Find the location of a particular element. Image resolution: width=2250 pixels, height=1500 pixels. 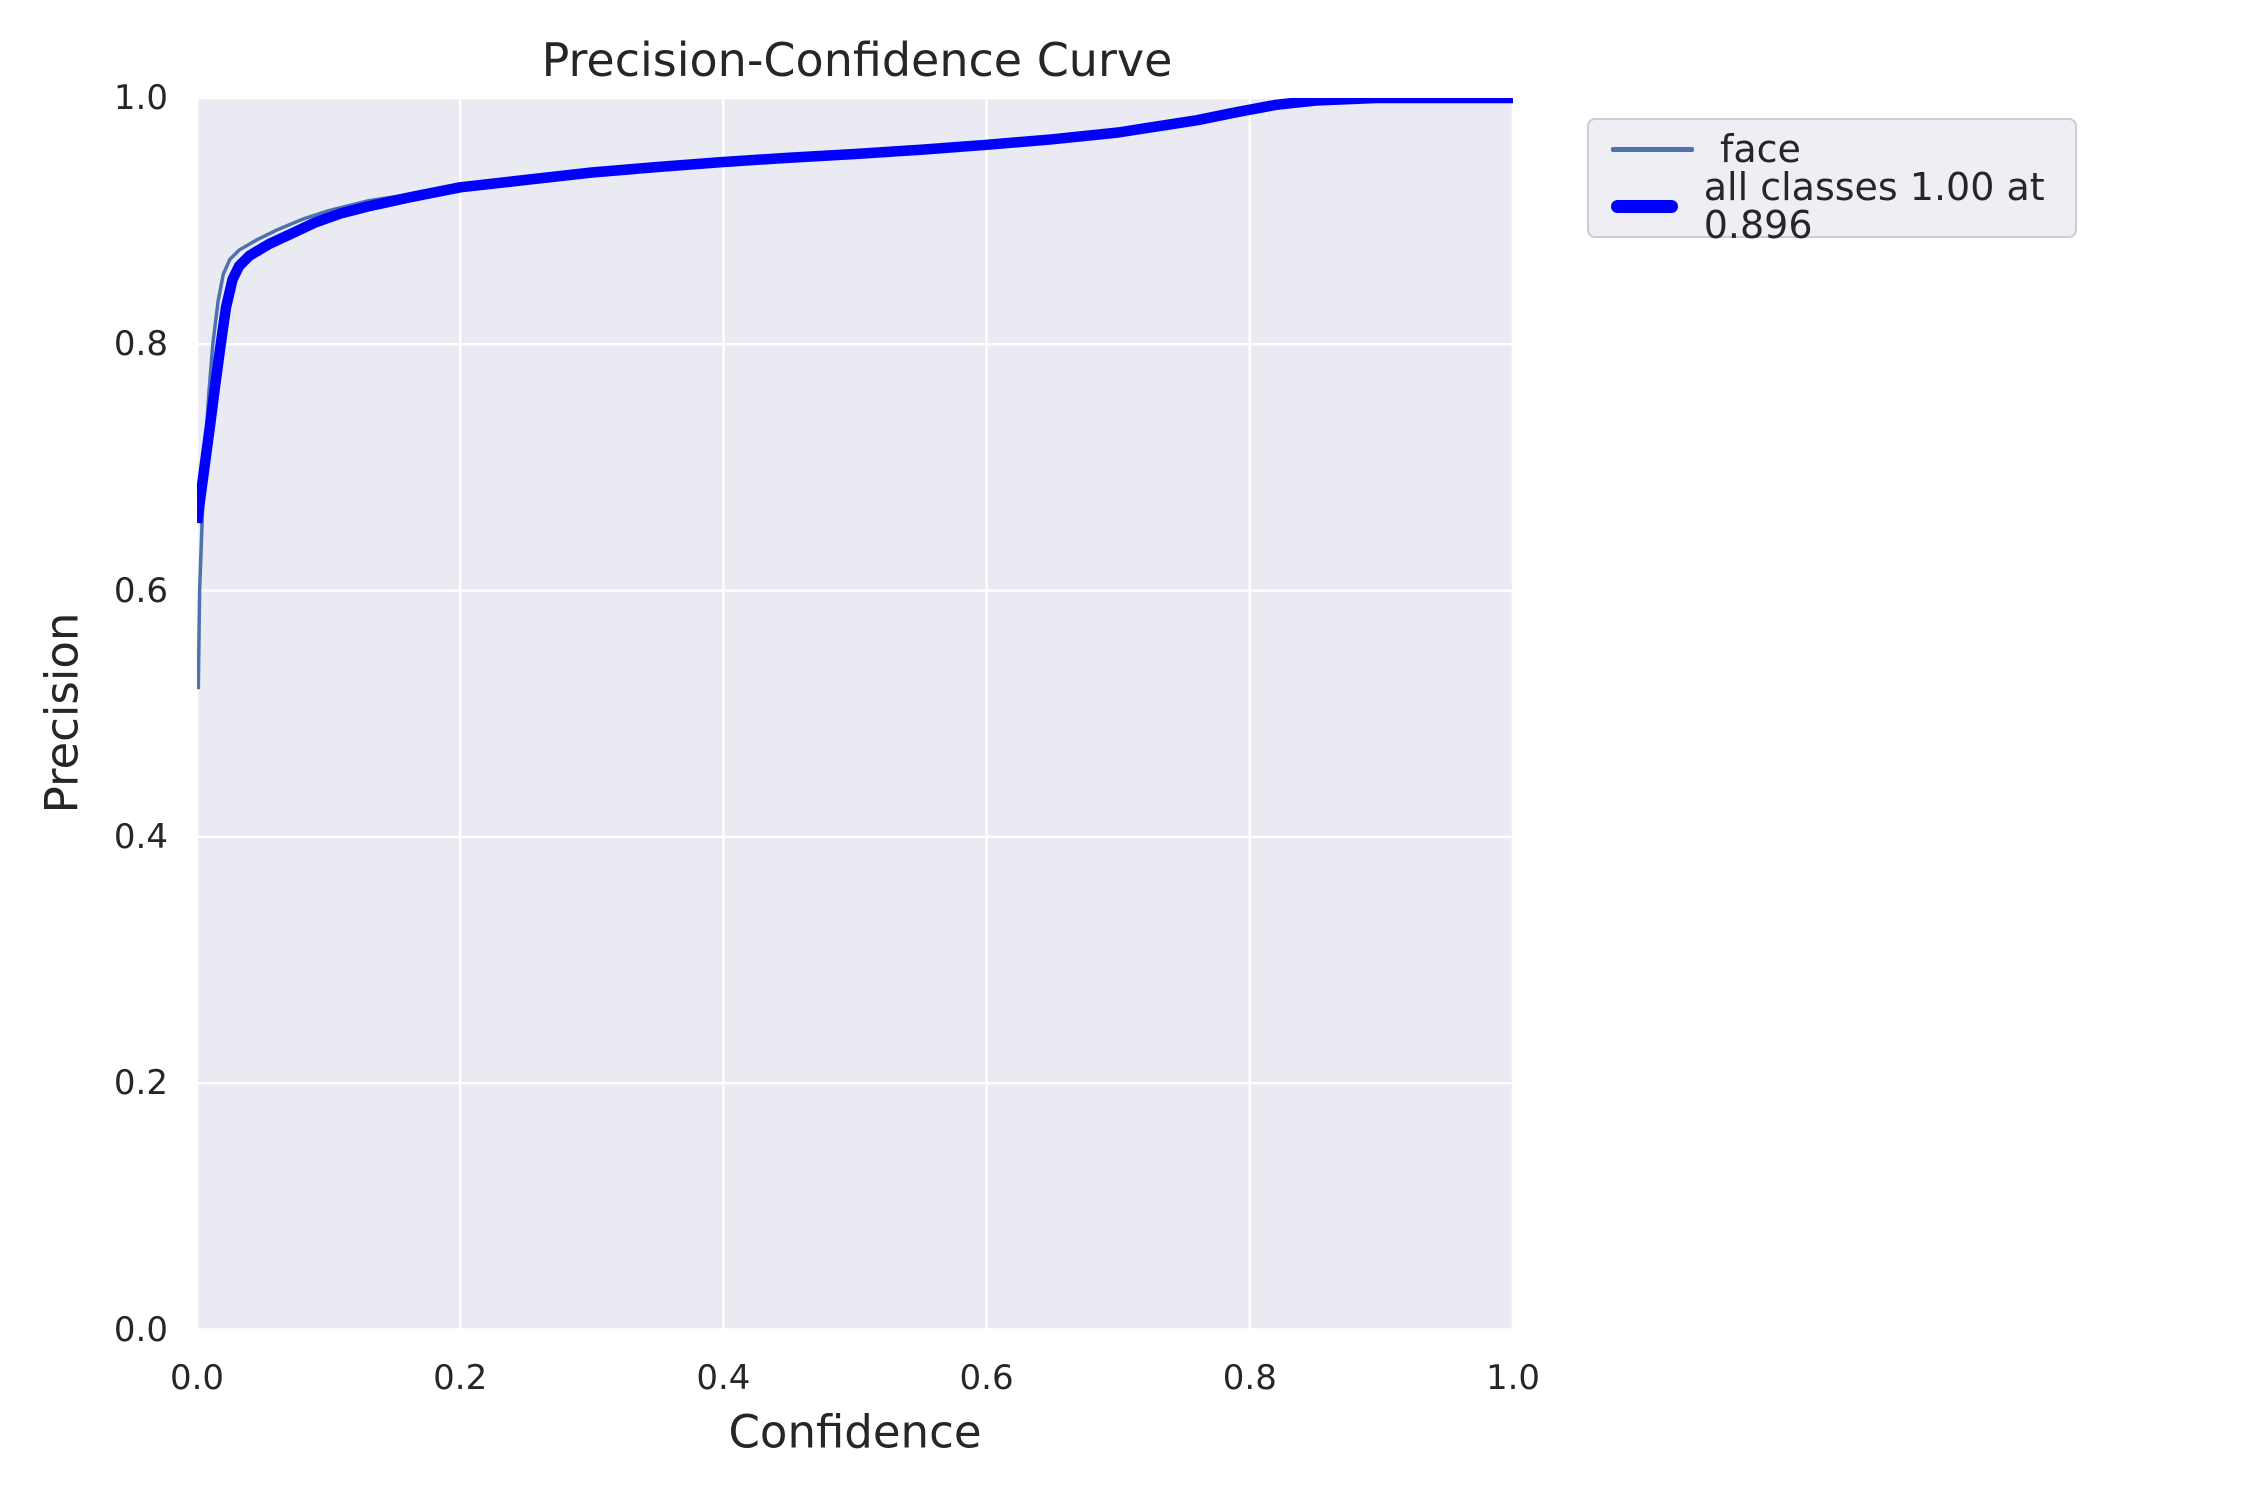

y-tick-label-0.2: 0.2 is located at coordinates (140, 1083).